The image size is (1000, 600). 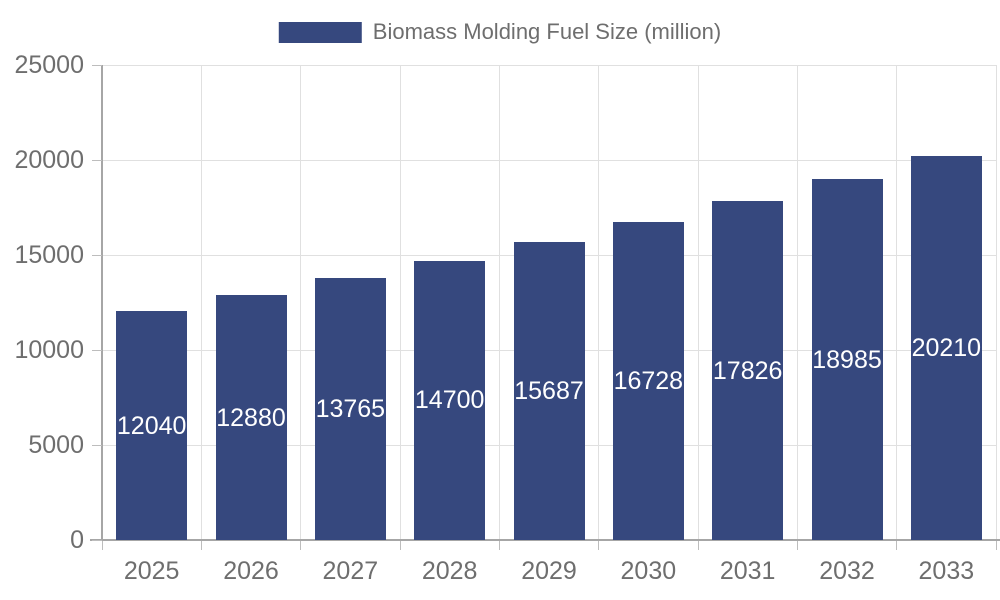 I want to click on x-axis-tick-label: 2032, so click(x=847, y=571).